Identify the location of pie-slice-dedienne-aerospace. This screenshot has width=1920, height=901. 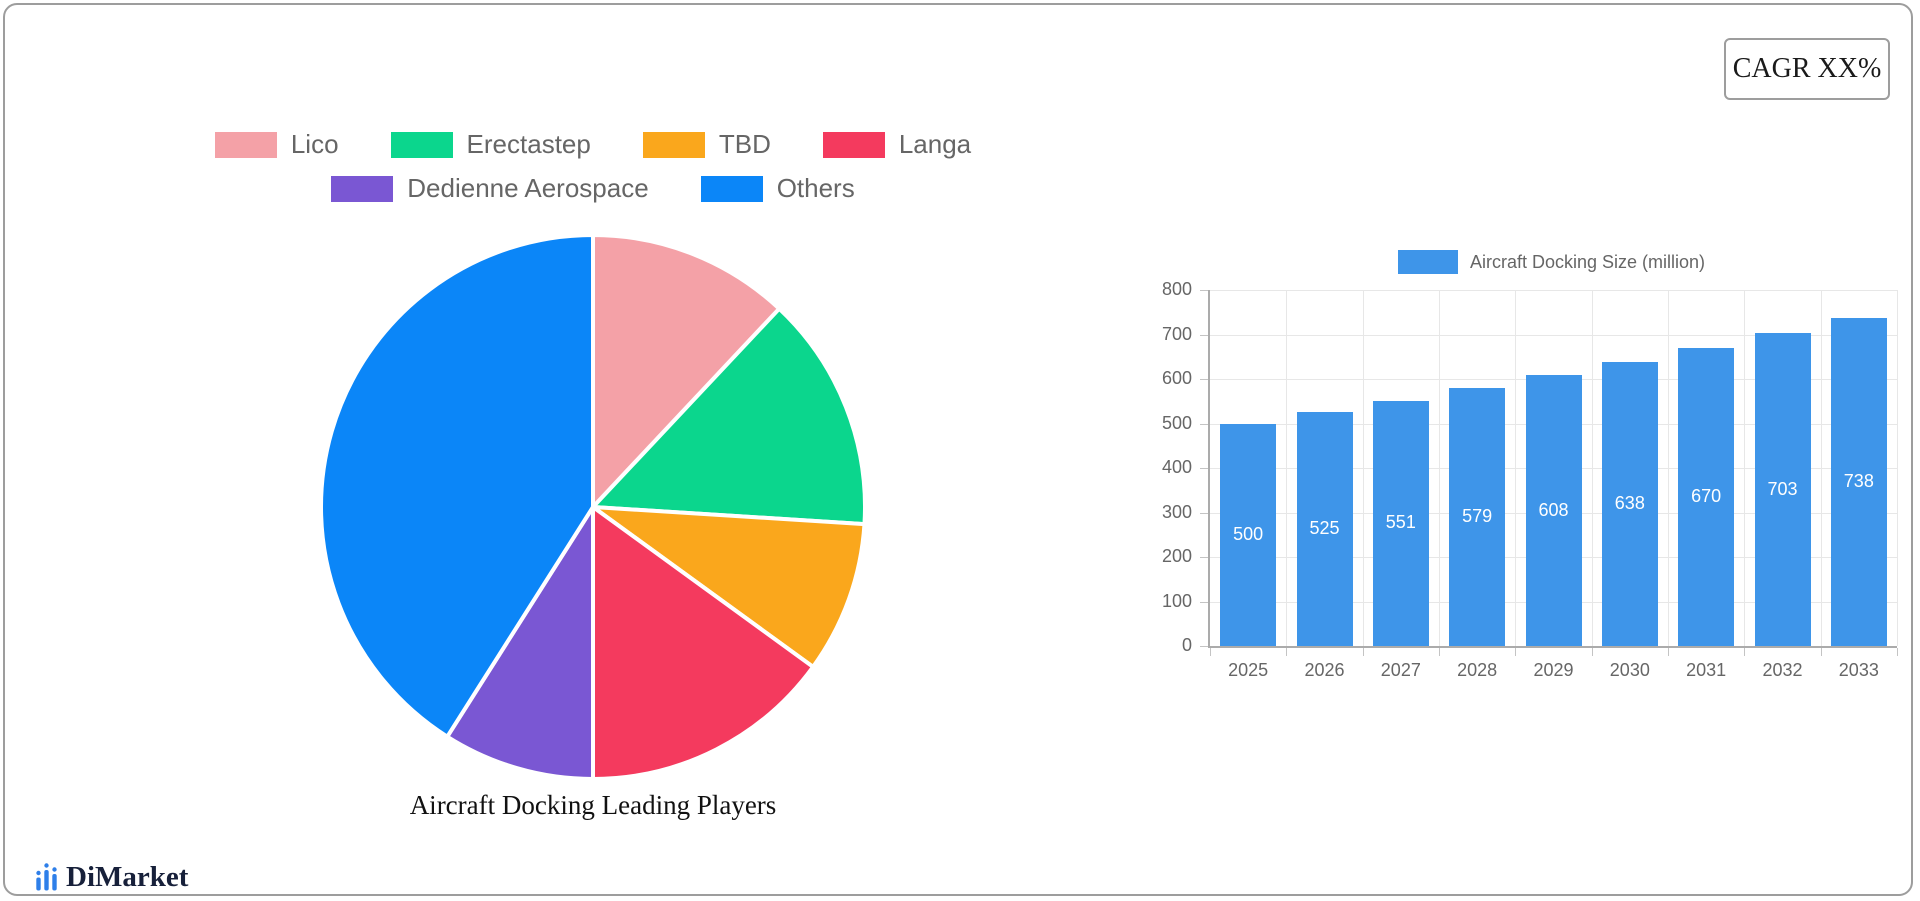
(520, 643).